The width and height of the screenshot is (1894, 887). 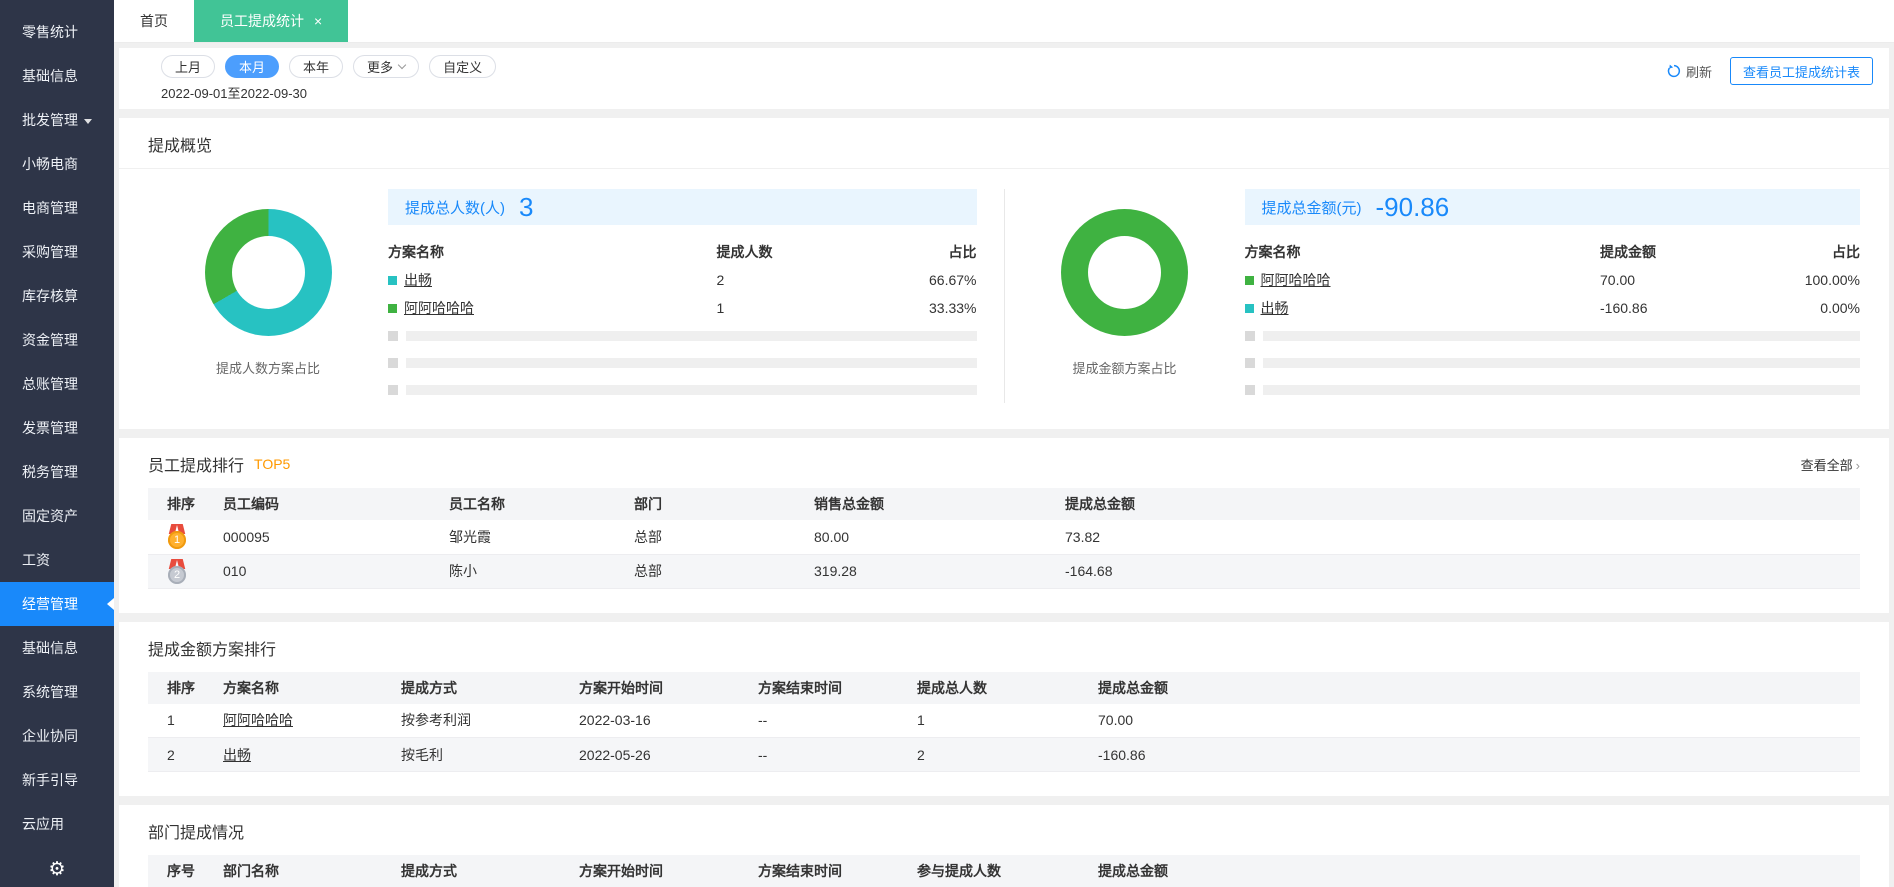 I want to click on tab-employee-commission-stats: 员工提成统计 ×, so click(x=271, y=21).